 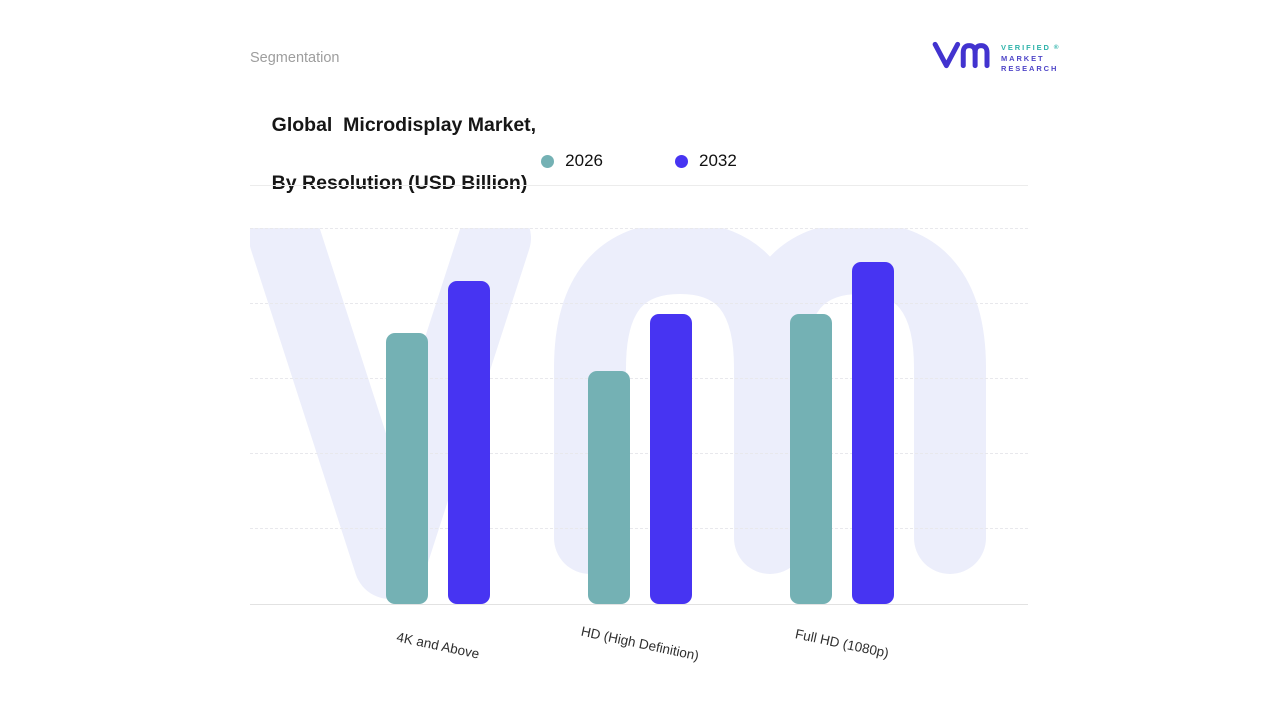 I want to click on logo-line-verified: VERIFIED ®, so click(x=1031, y=47).